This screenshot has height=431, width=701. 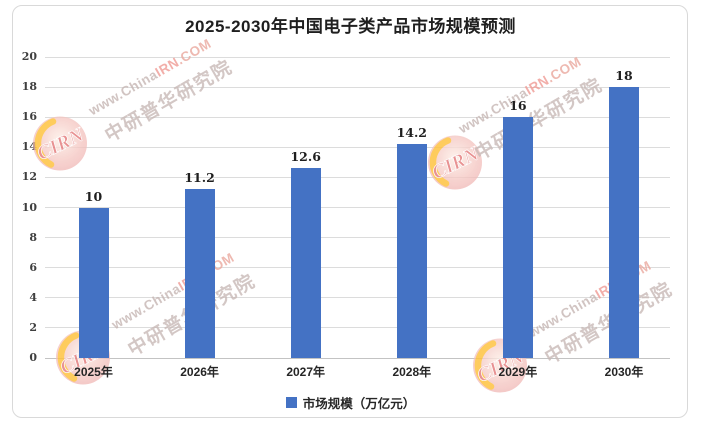 I want to click on x-tick-label: 2027年, so click(x=306, y=372).